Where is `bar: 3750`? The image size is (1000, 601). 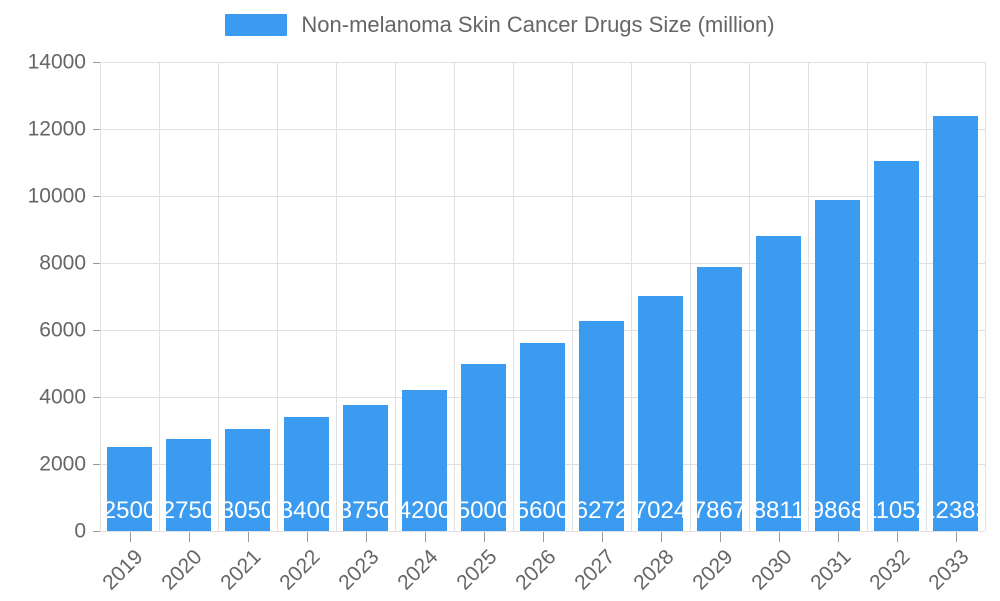 bar: 3750 is located at coordinates (365, 468).